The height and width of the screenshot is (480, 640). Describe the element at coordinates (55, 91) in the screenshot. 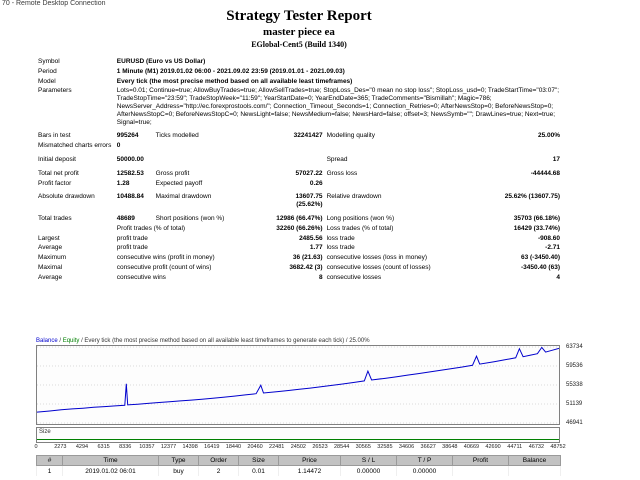

I see `summary-cell: Parameters` at that location.